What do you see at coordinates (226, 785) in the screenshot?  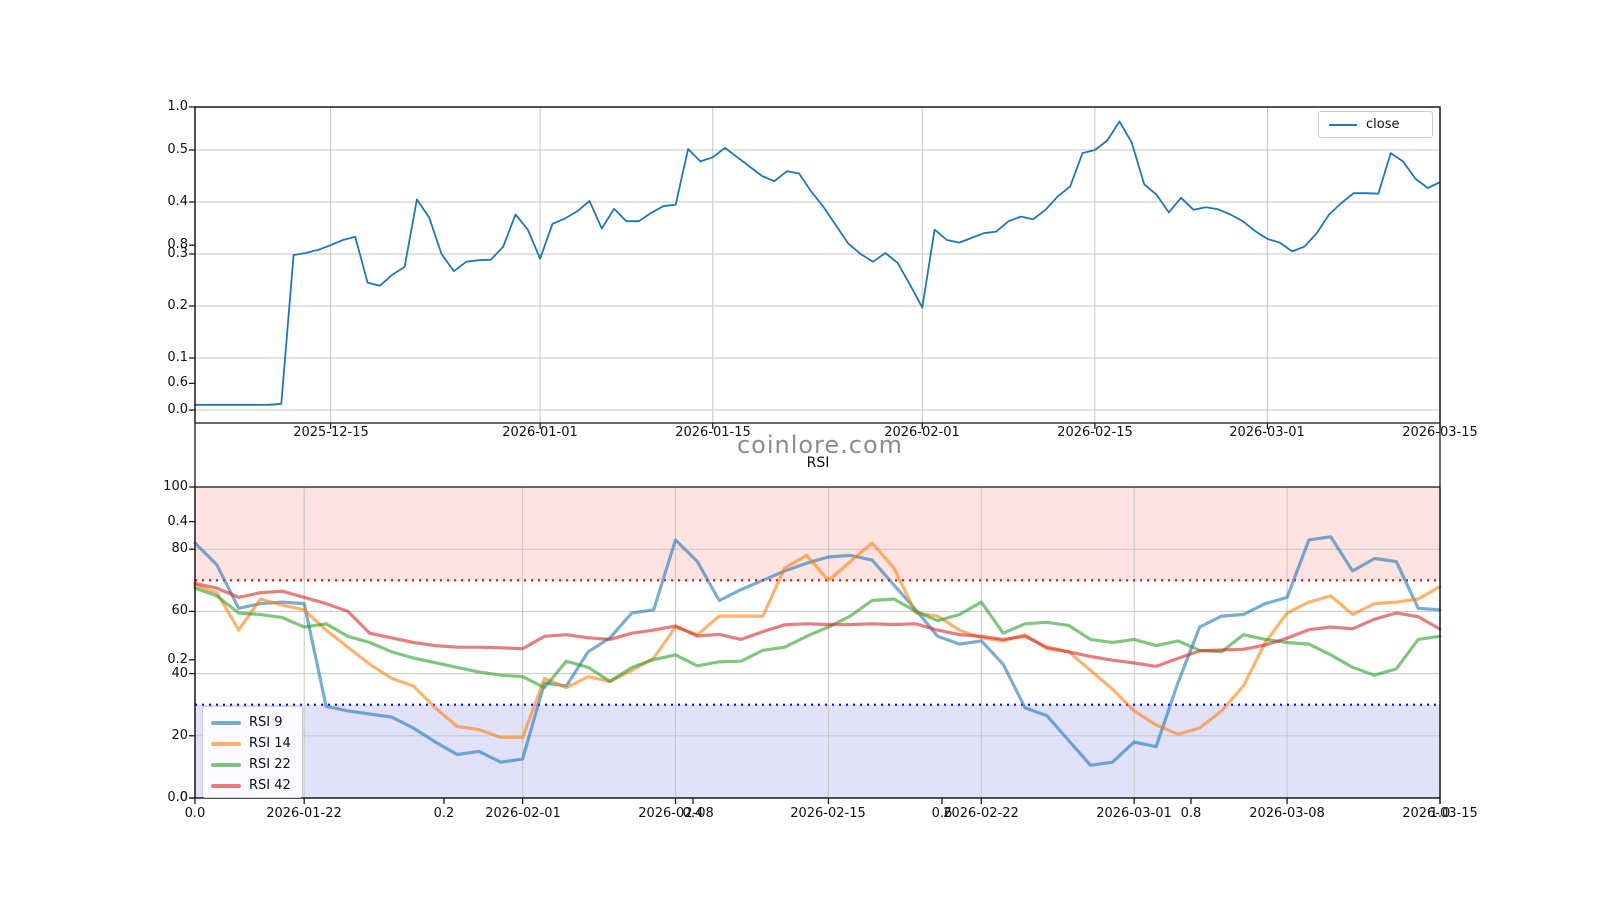 I see `rsi-42-line-sample` at bounding box center [226, 785].